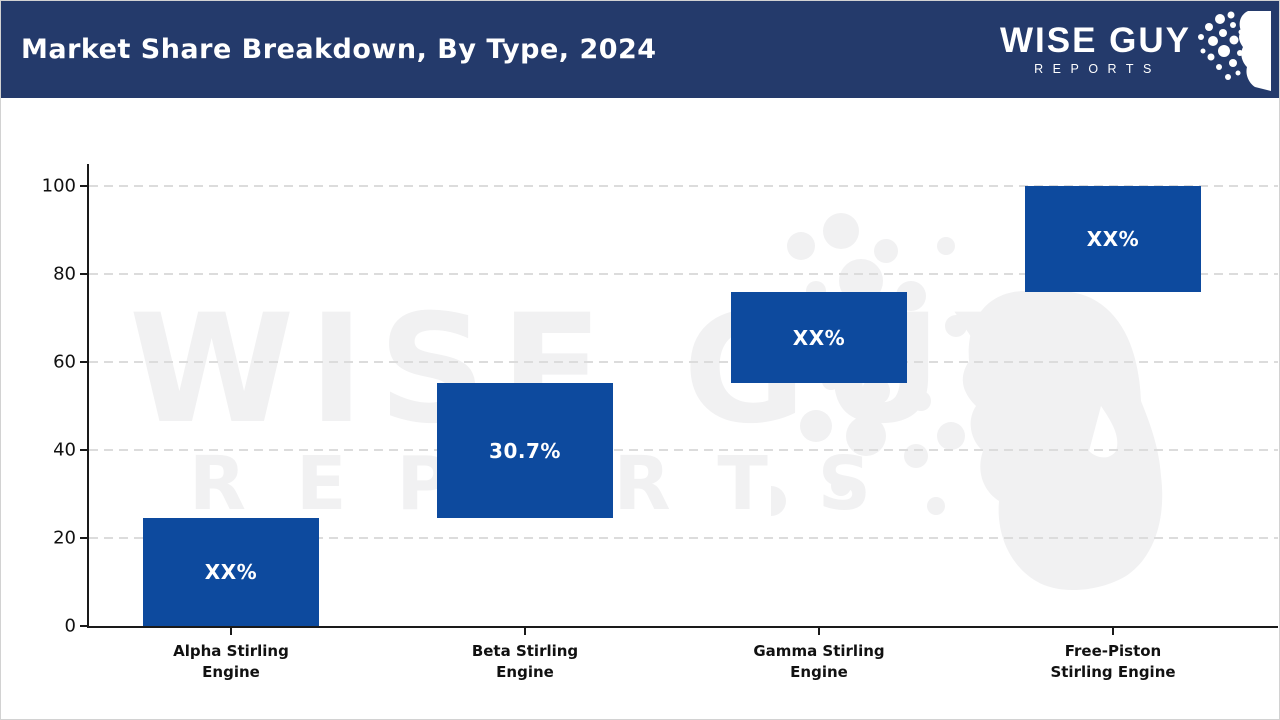 The width and height of the screenshot is (1280, 720). I want to click on logo-secondary-text: REPORTS, so click(1097, 69).